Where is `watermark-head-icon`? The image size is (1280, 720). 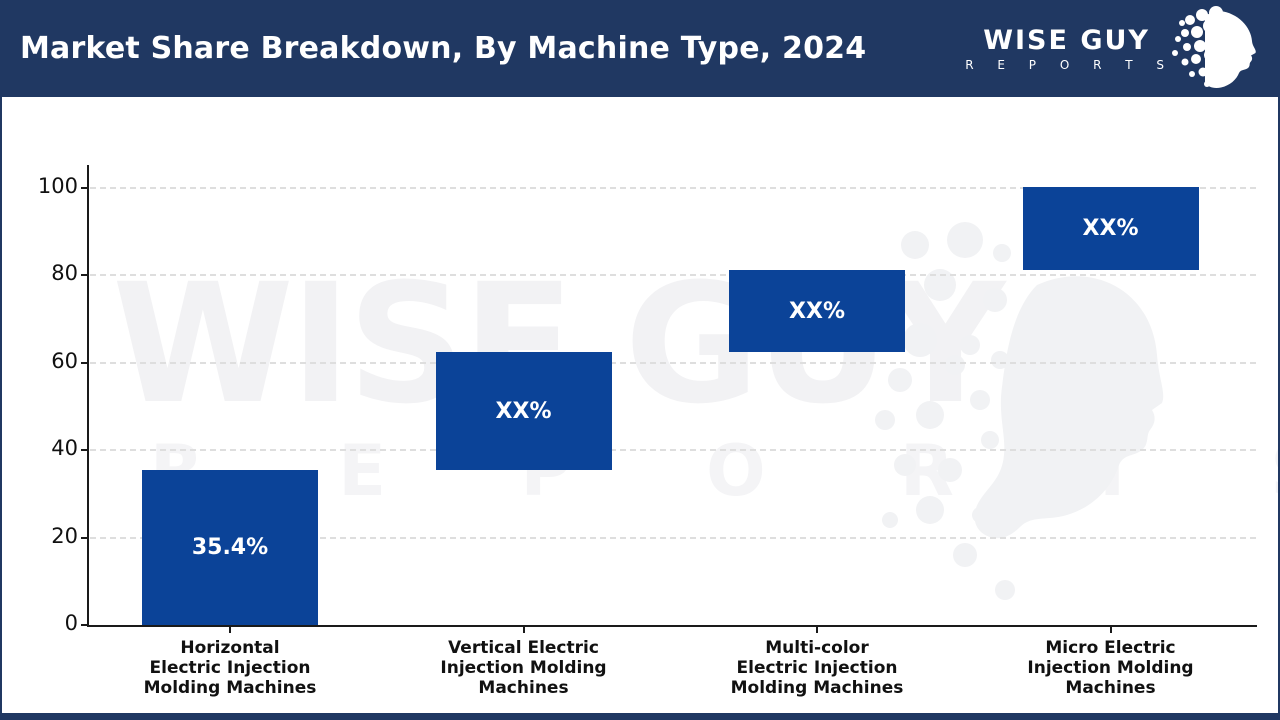 watermark-head-icon is located at coordinates (1018, 411).